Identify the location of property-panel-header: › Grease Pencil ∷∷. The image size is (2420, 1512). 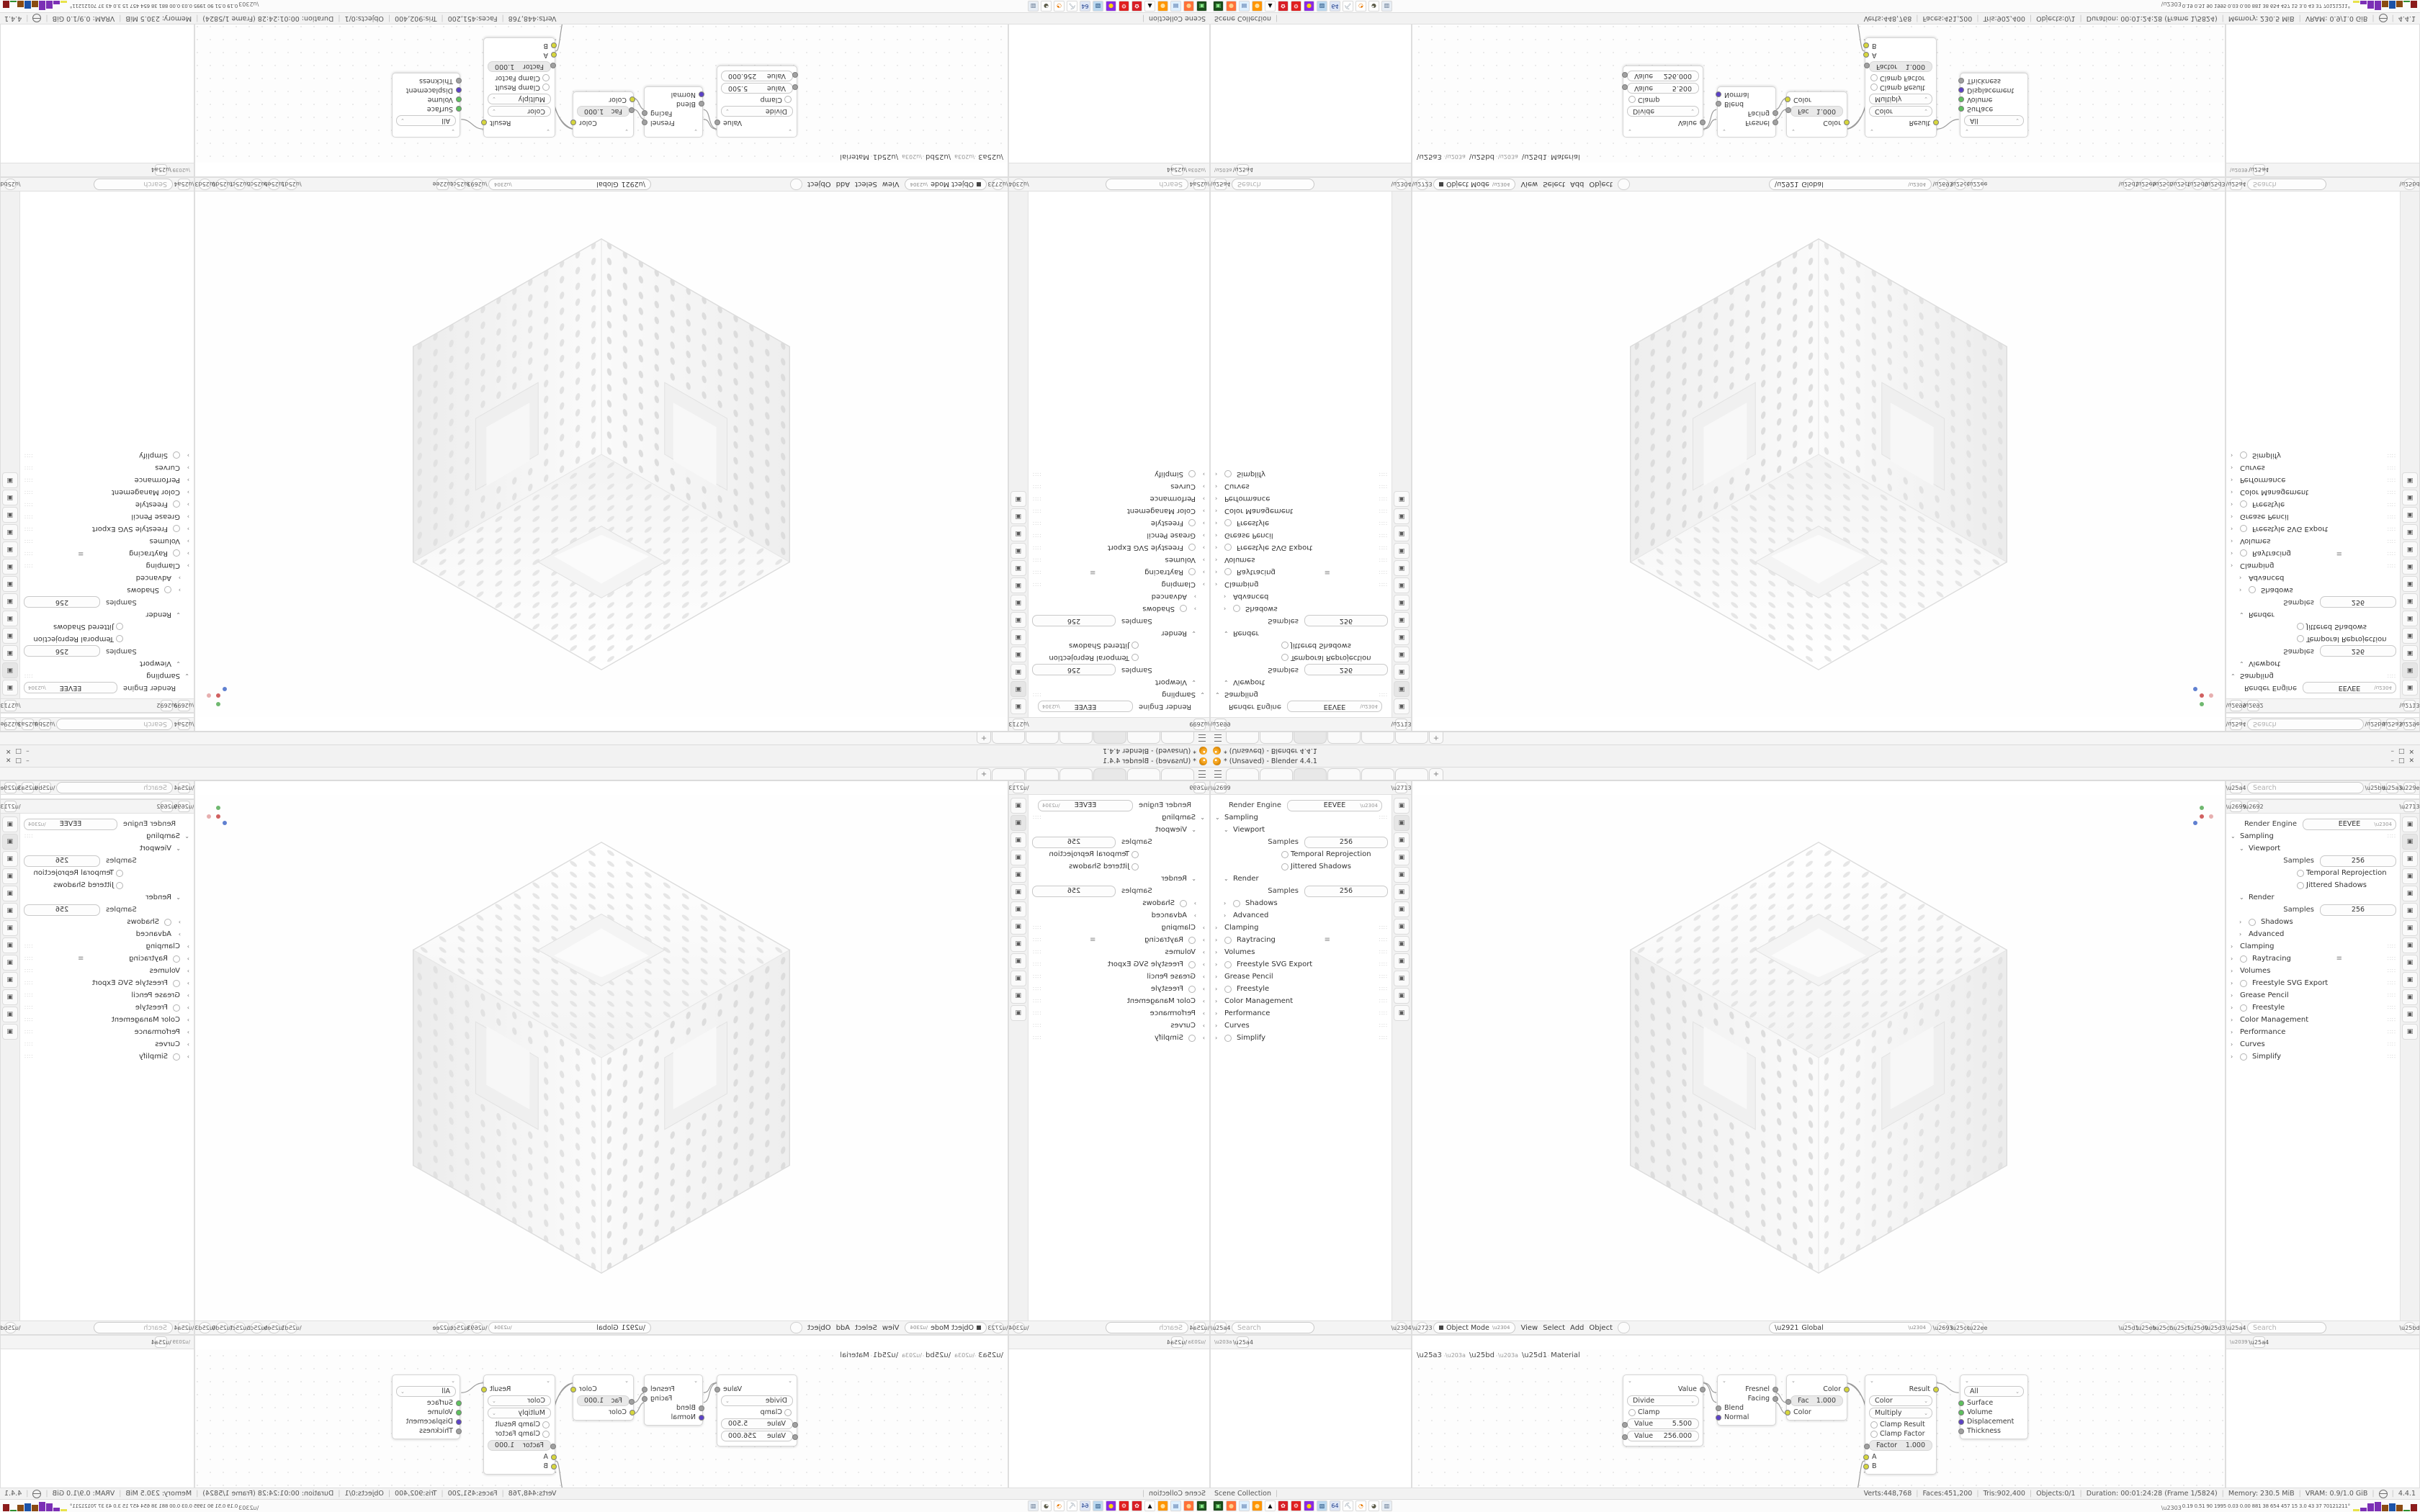
(1118, 977).